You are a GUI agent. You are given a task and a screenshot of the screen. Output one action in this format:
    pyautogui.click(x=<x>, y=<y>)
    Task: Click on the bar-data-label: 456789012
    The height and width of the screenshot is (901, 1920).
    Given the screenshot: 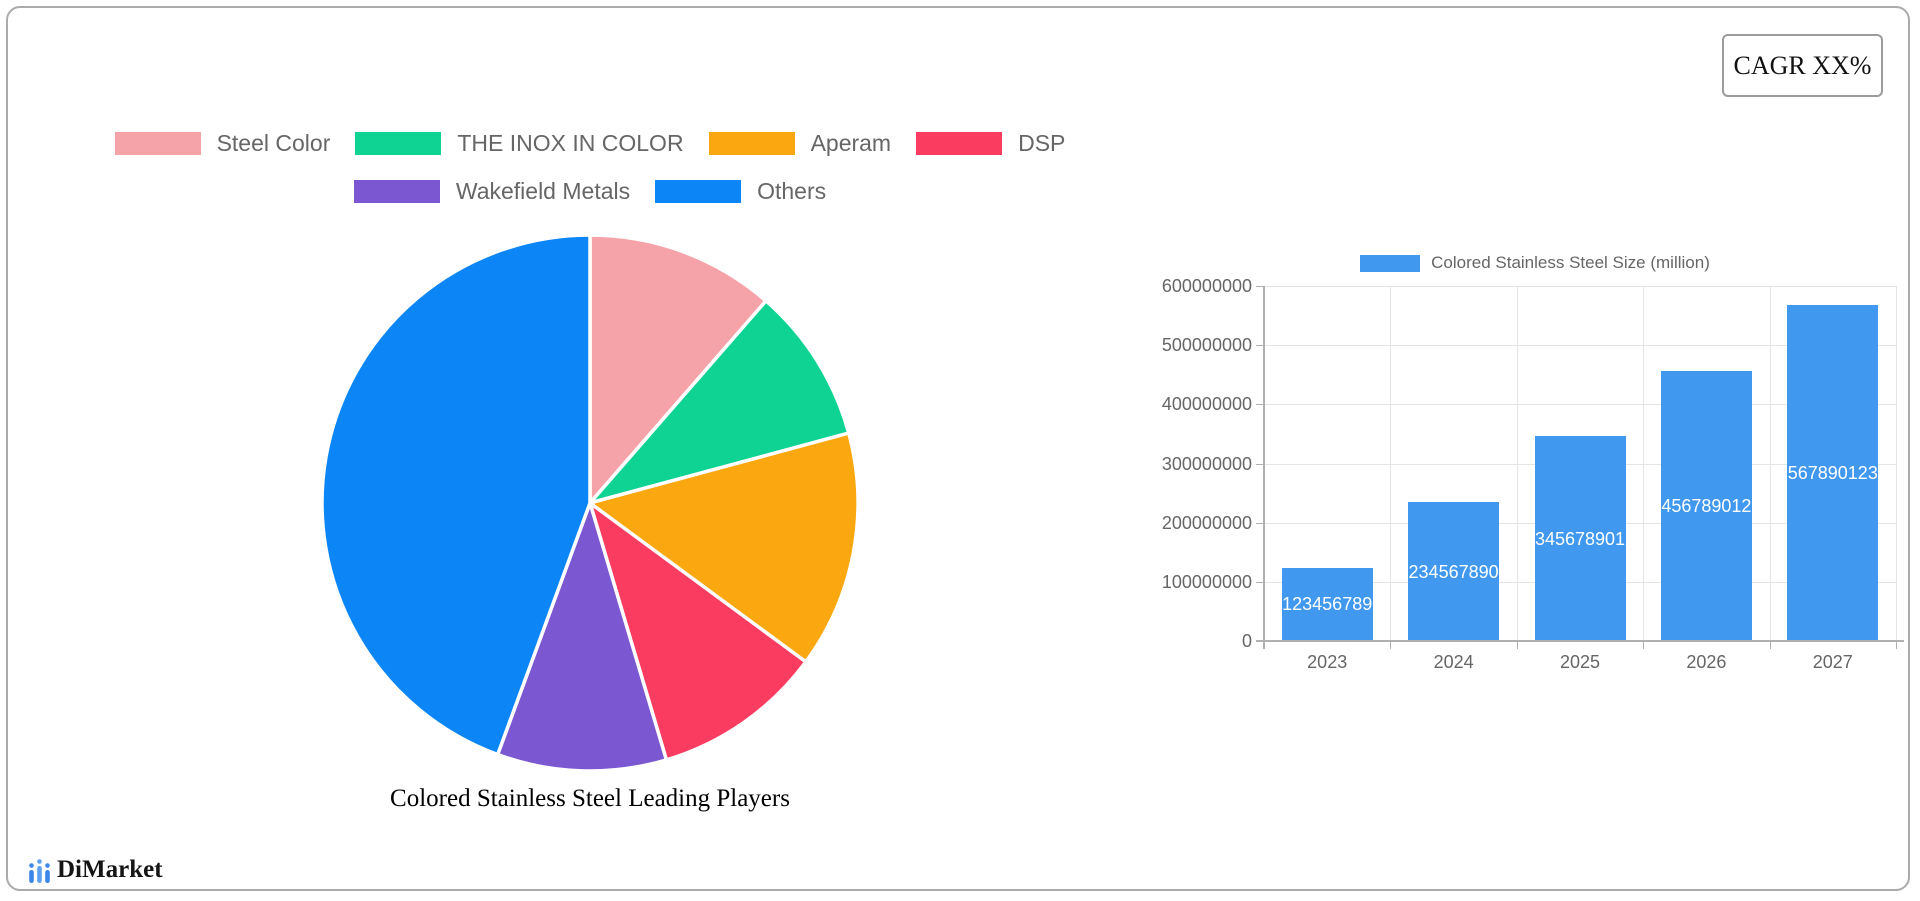 What is the action you would take?
    pyautogui.click(x=1706, y=505)
    